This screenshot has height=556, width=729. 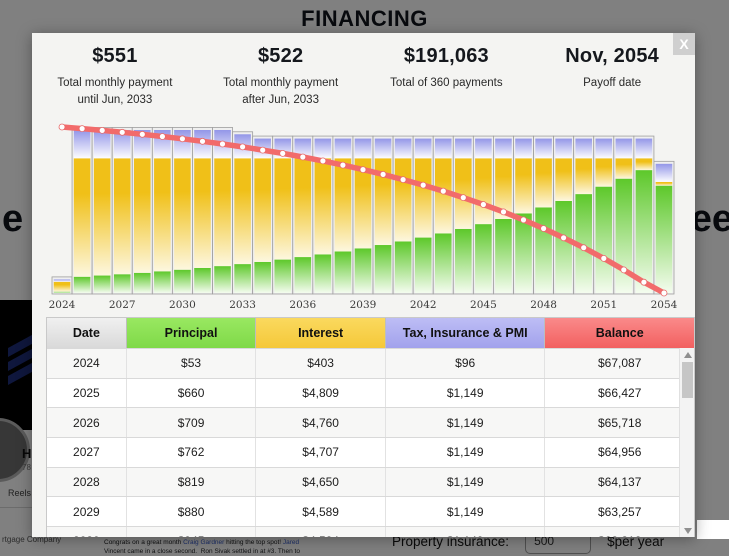 I want to click on table-row: 2029 $880 $4,589 $1,149 $63,257, so click(x=370, y=511).